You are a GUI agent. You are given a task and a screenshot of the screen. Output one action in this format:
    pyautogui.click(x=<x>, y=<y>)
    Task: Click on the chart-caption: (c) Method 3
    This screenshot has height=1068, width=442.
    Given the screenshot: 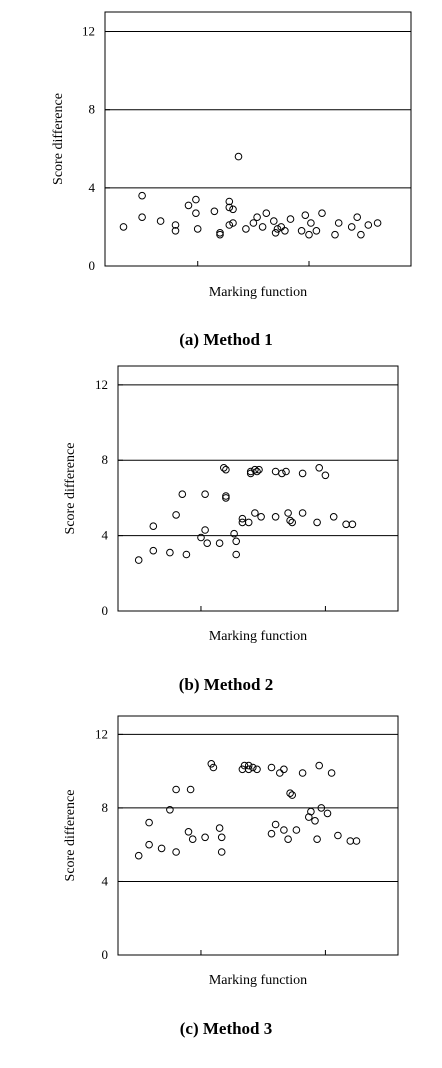 What is the action you would take?
    pyautogui.click(x=226, y=1028)
    